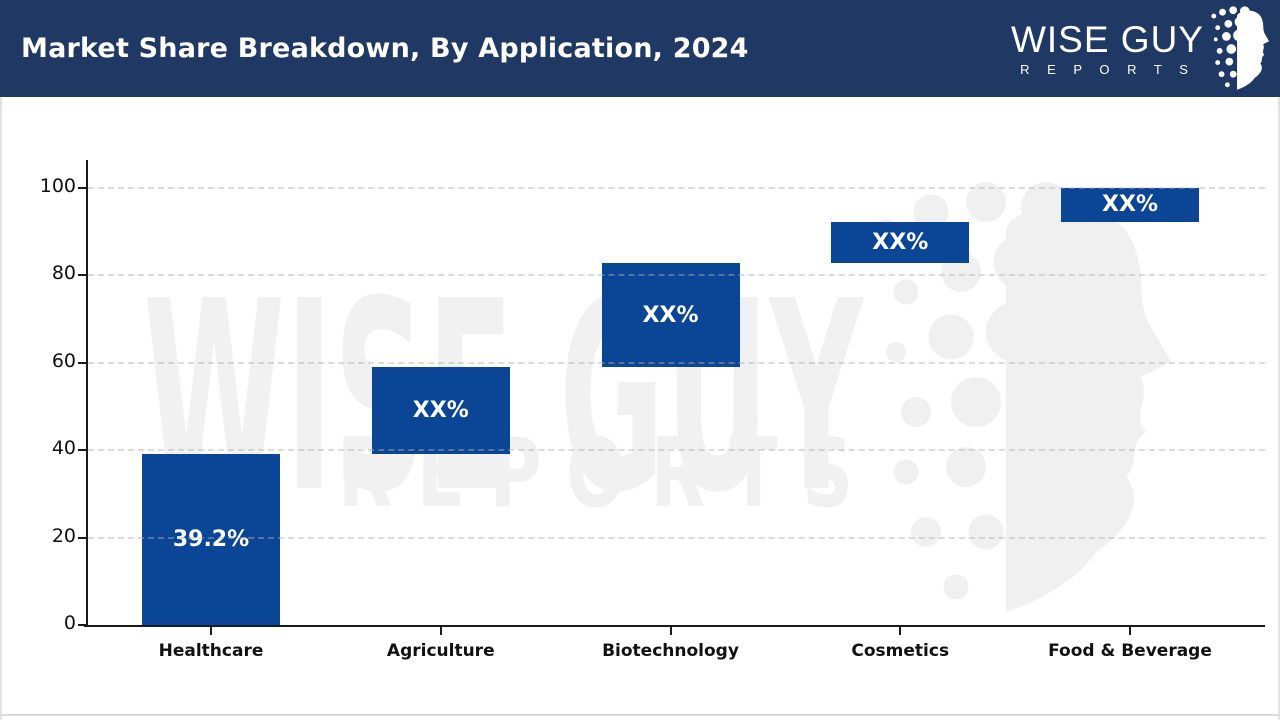 This screenshot has width=1280, height=720. Describe the element at coordinates (63, 535) in the screenshot. I see `y-tick-label: 20` at that location.